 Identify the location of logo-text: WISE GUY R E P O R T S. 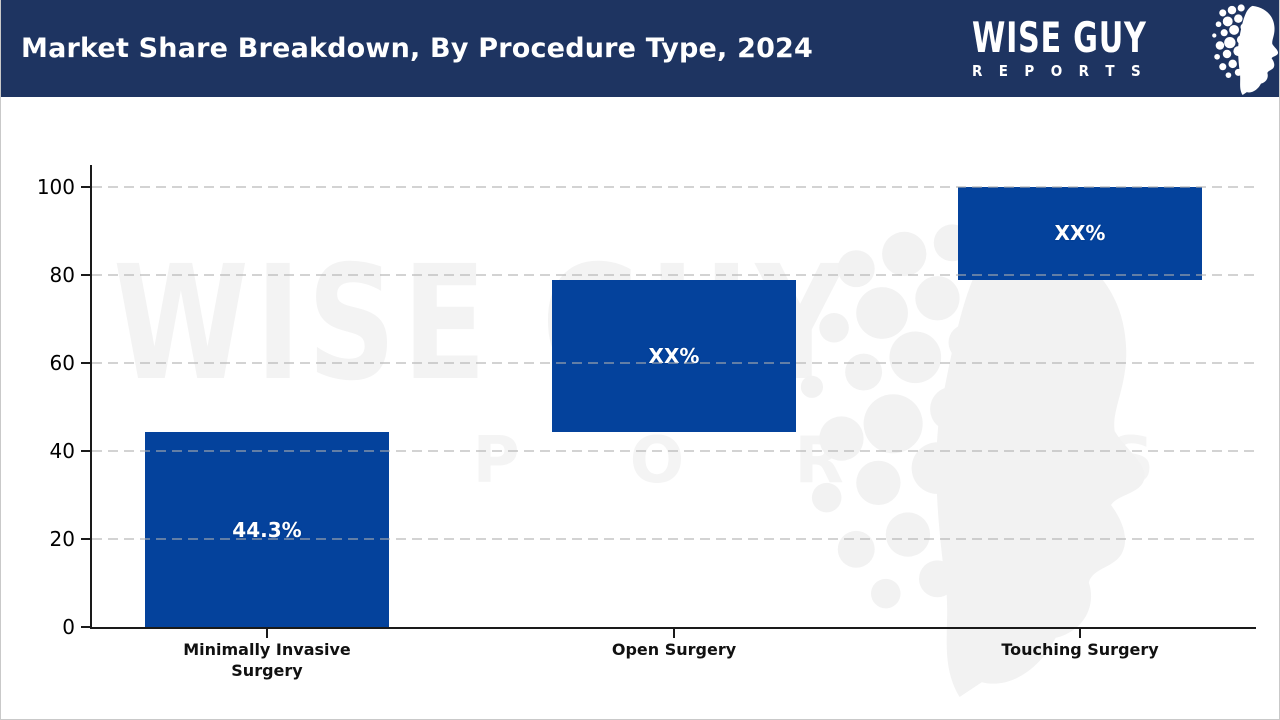
(1093, 47).